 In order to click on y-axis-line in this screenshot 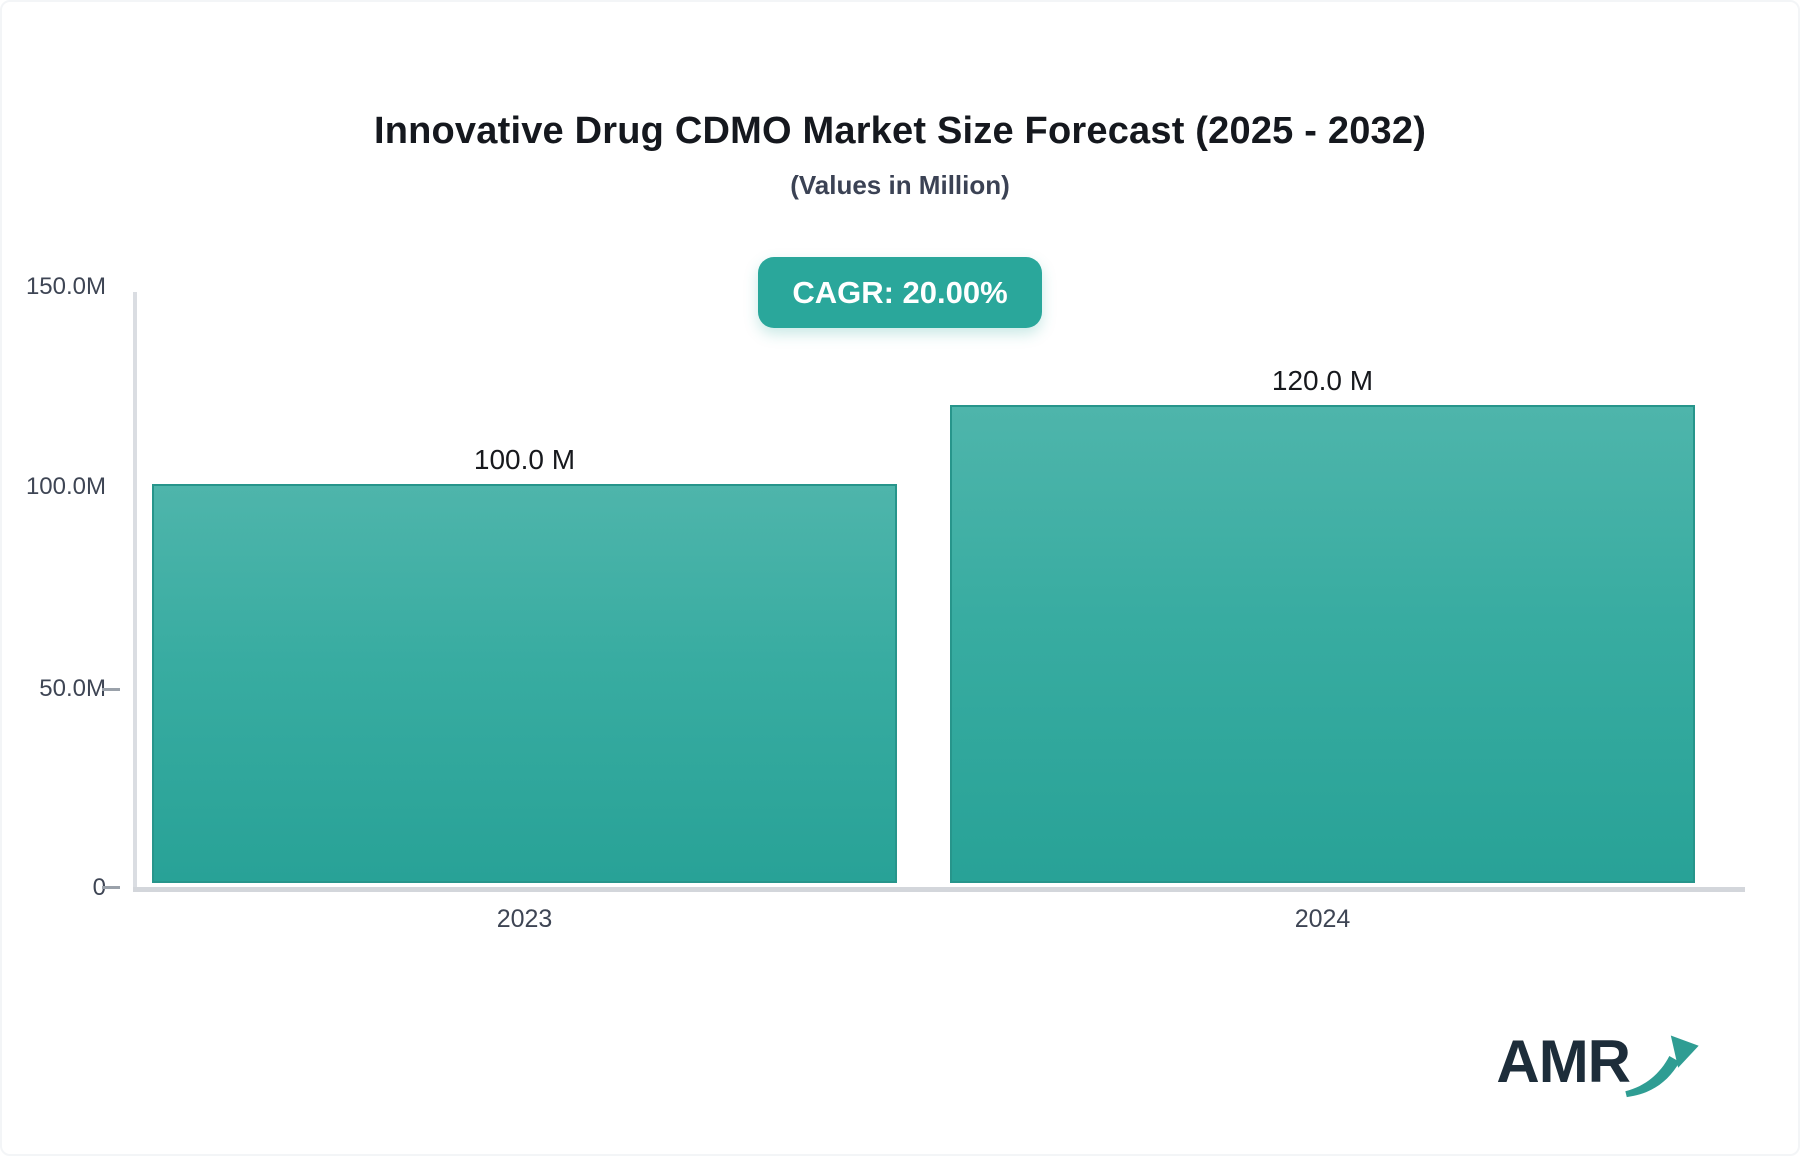, I will do `click(135, 591)`.